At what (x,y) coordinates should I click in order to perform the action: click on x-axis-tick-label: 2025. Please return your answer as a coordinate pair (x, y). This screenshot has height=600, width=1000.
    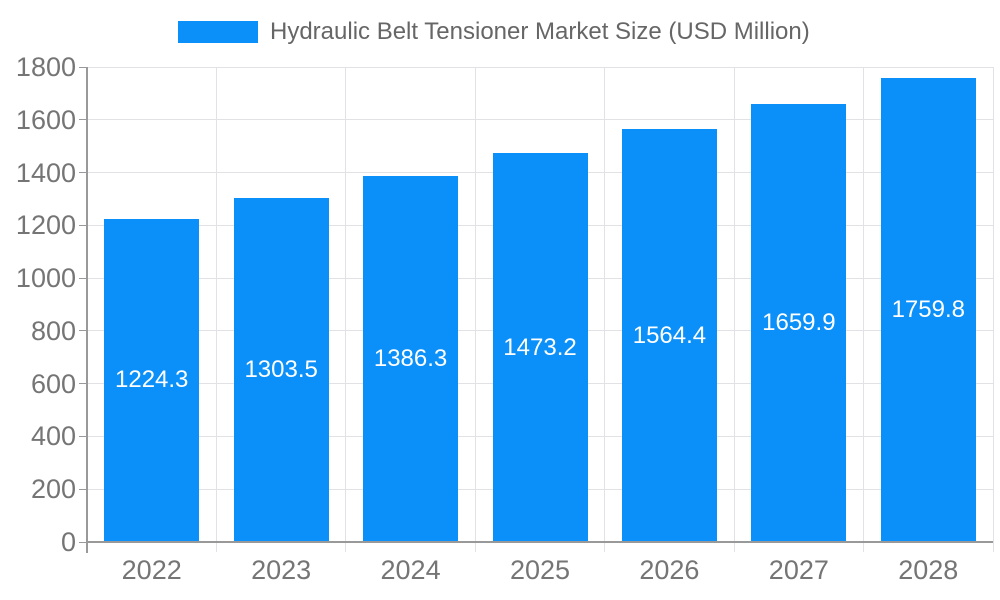
    Looking at the image, I should click on (540, 570).